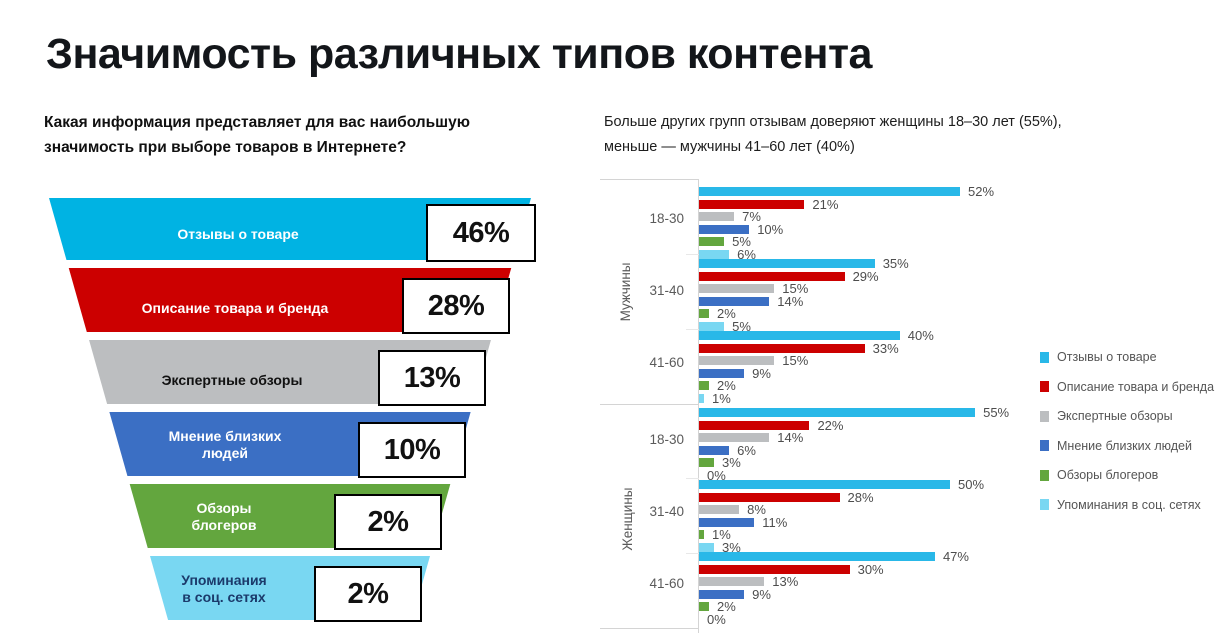  What do you see at coordinates (1132, 416) in the screenshot?
I see `legend-item: Экспертные обзоры` at bounding box center [1132, 416].